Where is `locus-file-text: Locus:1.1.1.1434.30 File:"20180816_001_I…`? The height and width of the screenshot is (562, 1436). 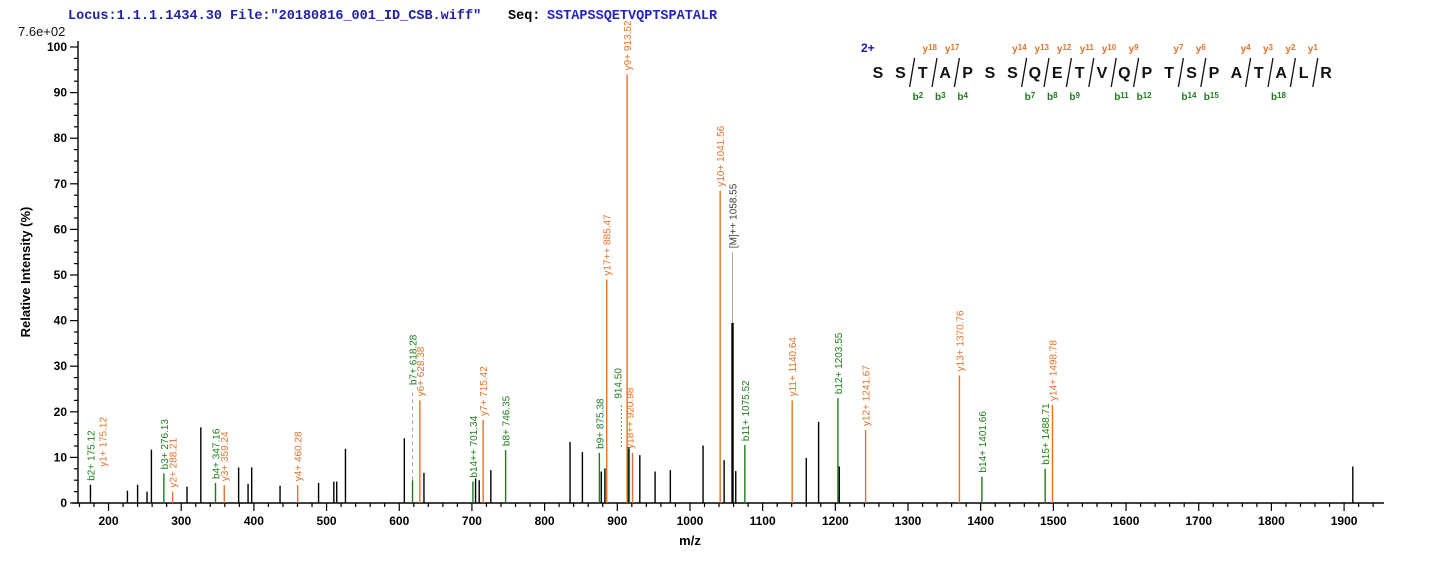
locus-file-text: Locus:1.1.1.1434.30 File:"20180816_001_I… is located at coordinates (275, 16).